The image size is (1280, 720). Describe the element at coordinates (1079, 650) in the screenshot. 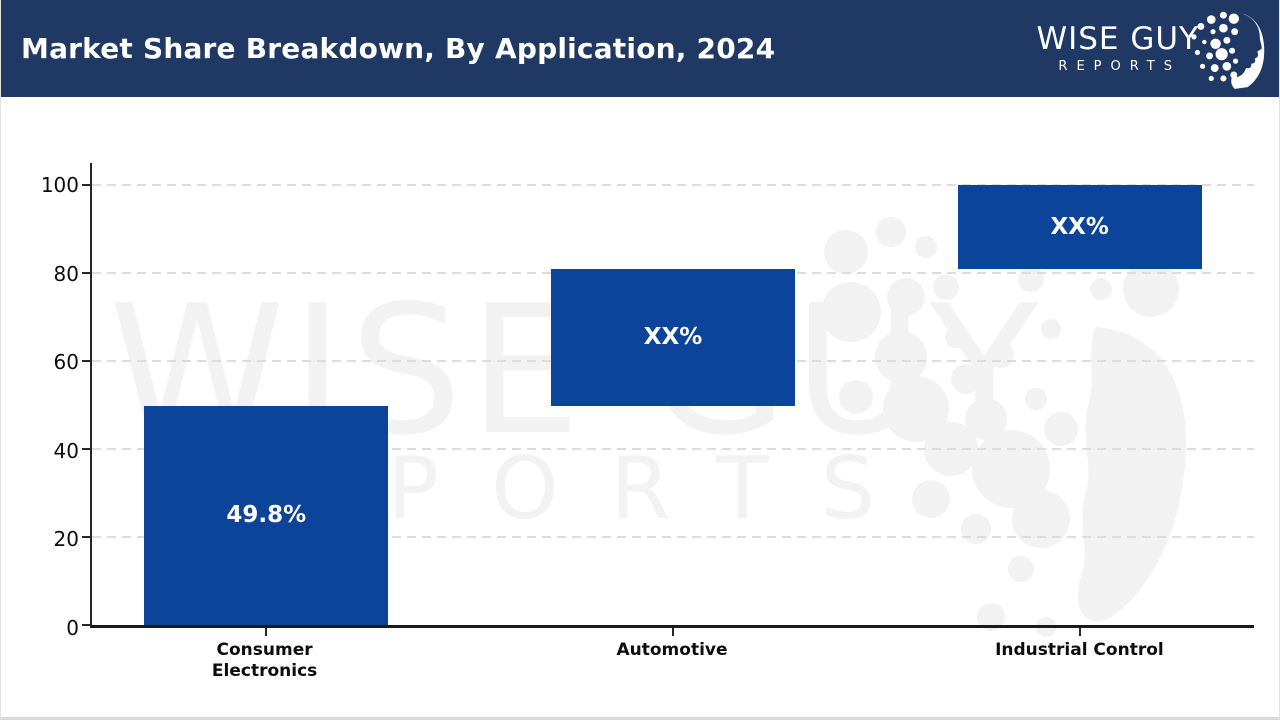

I see `category-label-industrial-control: Industrial Control` at that location.